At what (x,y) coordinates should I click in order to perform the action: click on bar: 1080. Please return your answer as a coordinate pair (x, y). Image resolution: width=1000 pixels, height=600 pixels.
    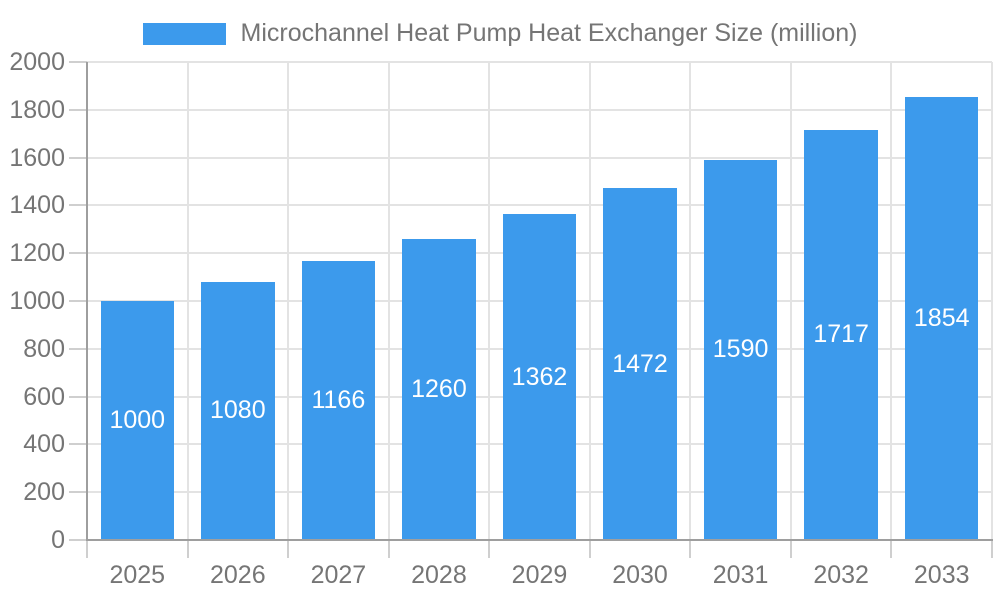
    Looking at the image, I should click on (238, 410).